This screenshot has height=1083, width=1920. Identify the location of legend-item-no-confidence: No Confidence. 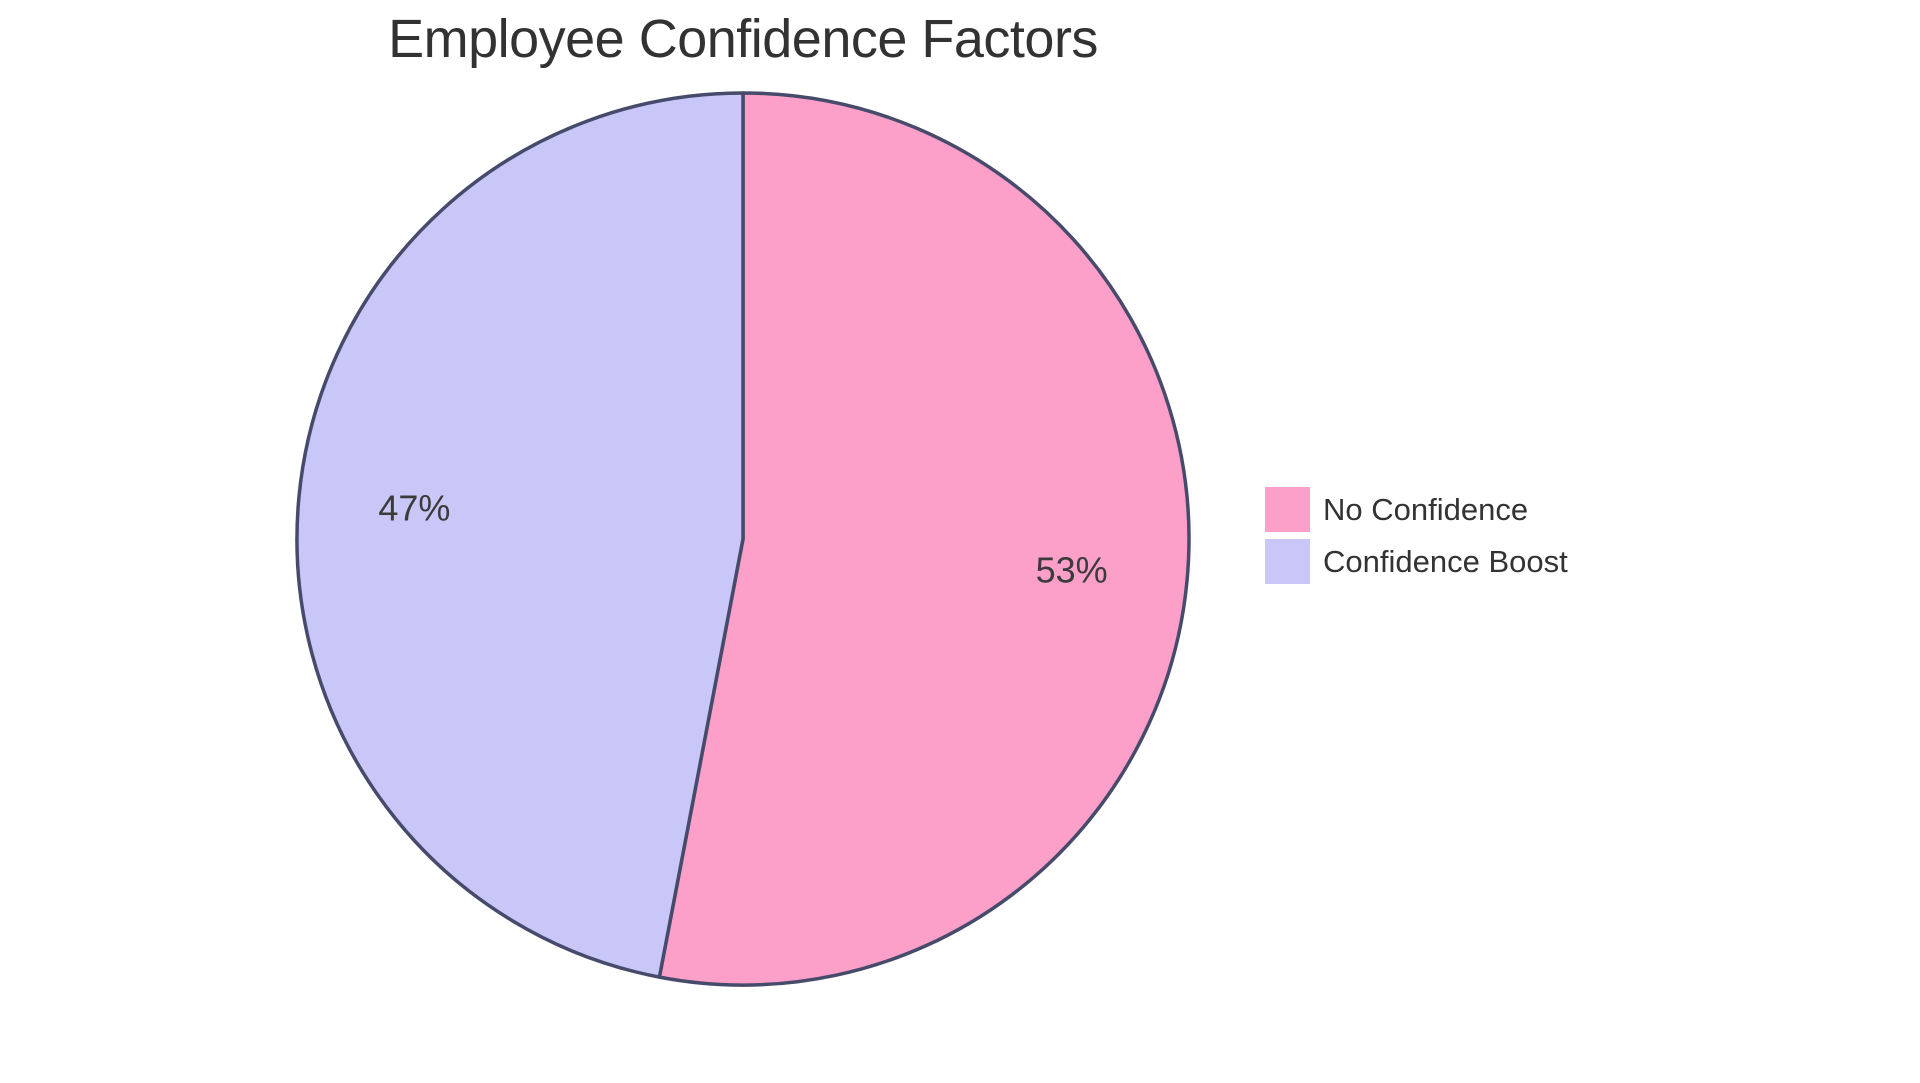
(1416, 509).